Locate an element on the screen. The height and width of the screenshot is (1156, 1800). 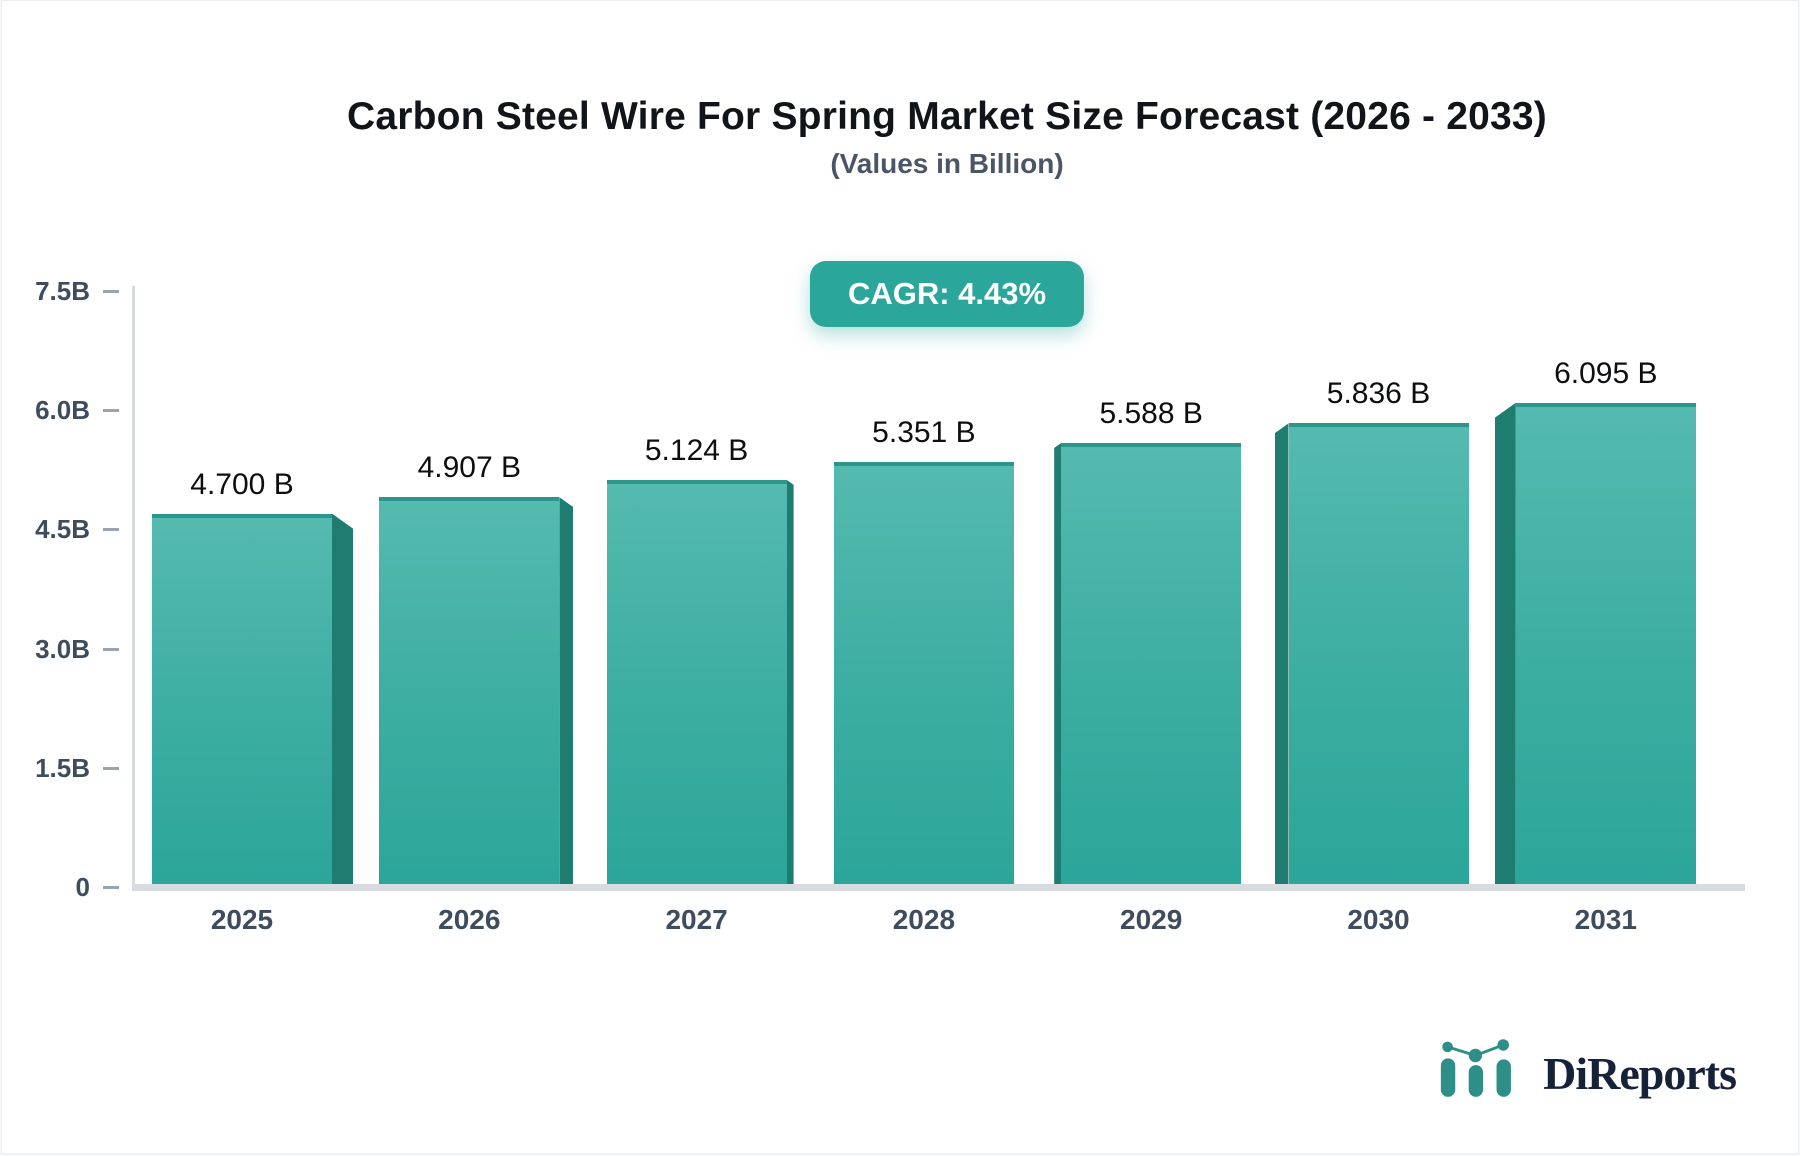
cagr-badge: CAGR: 4.43% is located at coordinates (947, 294).